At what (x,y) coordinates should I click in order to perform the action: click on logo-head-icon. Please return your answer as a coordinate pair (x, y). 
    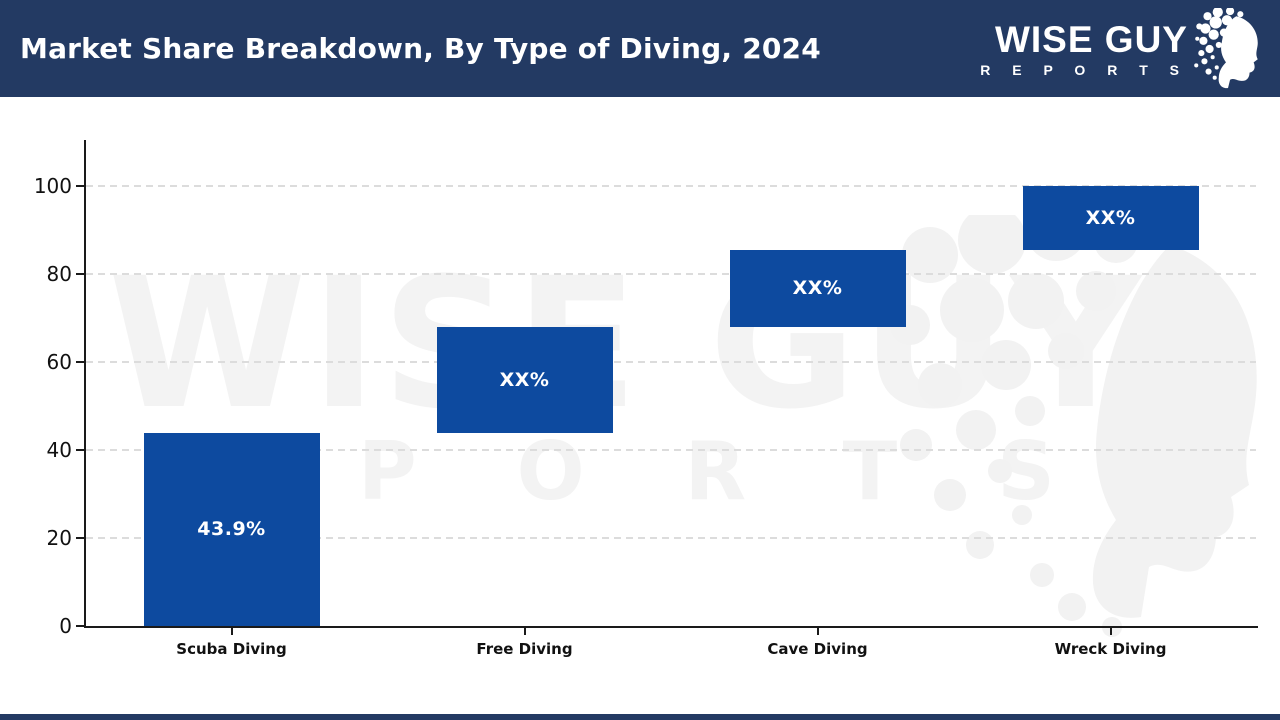
    Looking at the image, I should click on (1226, 48).